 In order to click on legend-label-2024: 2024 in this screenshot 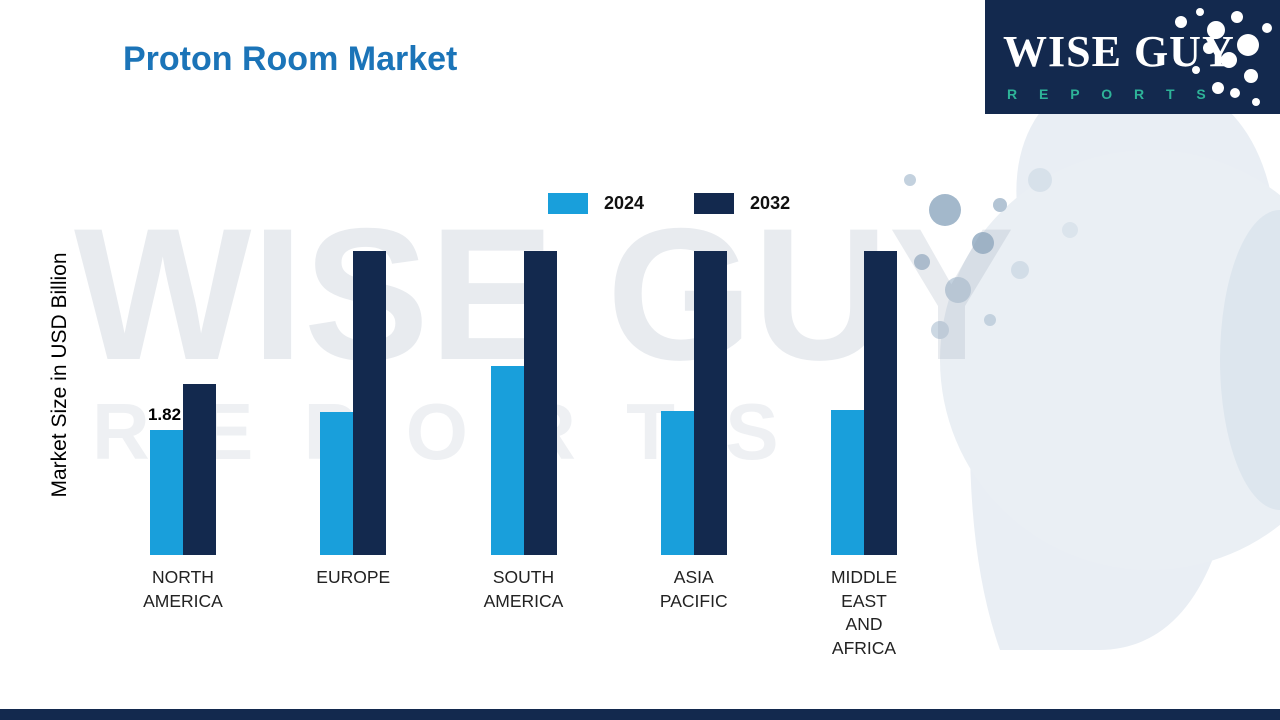, I will do `click(624, 203)`.